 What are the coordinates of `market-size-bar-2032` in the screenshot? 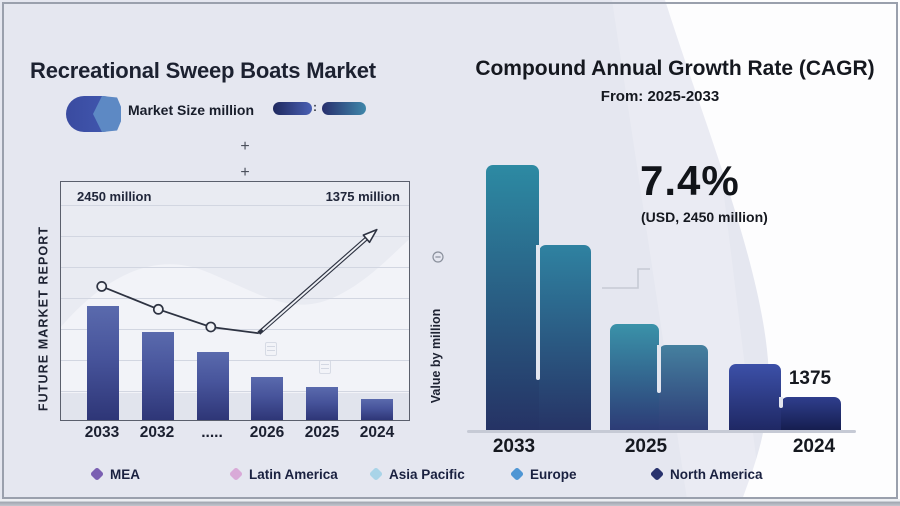 It's located at (158, 376).